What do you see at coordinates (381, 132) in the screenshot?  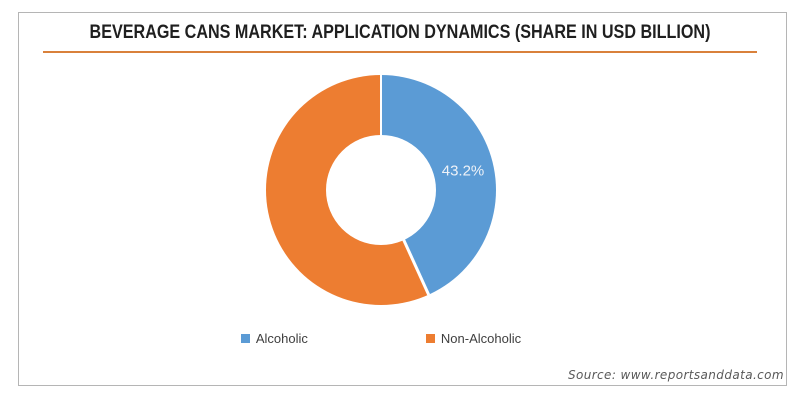 I see `slice-separator` at bounding box center [381, 132].